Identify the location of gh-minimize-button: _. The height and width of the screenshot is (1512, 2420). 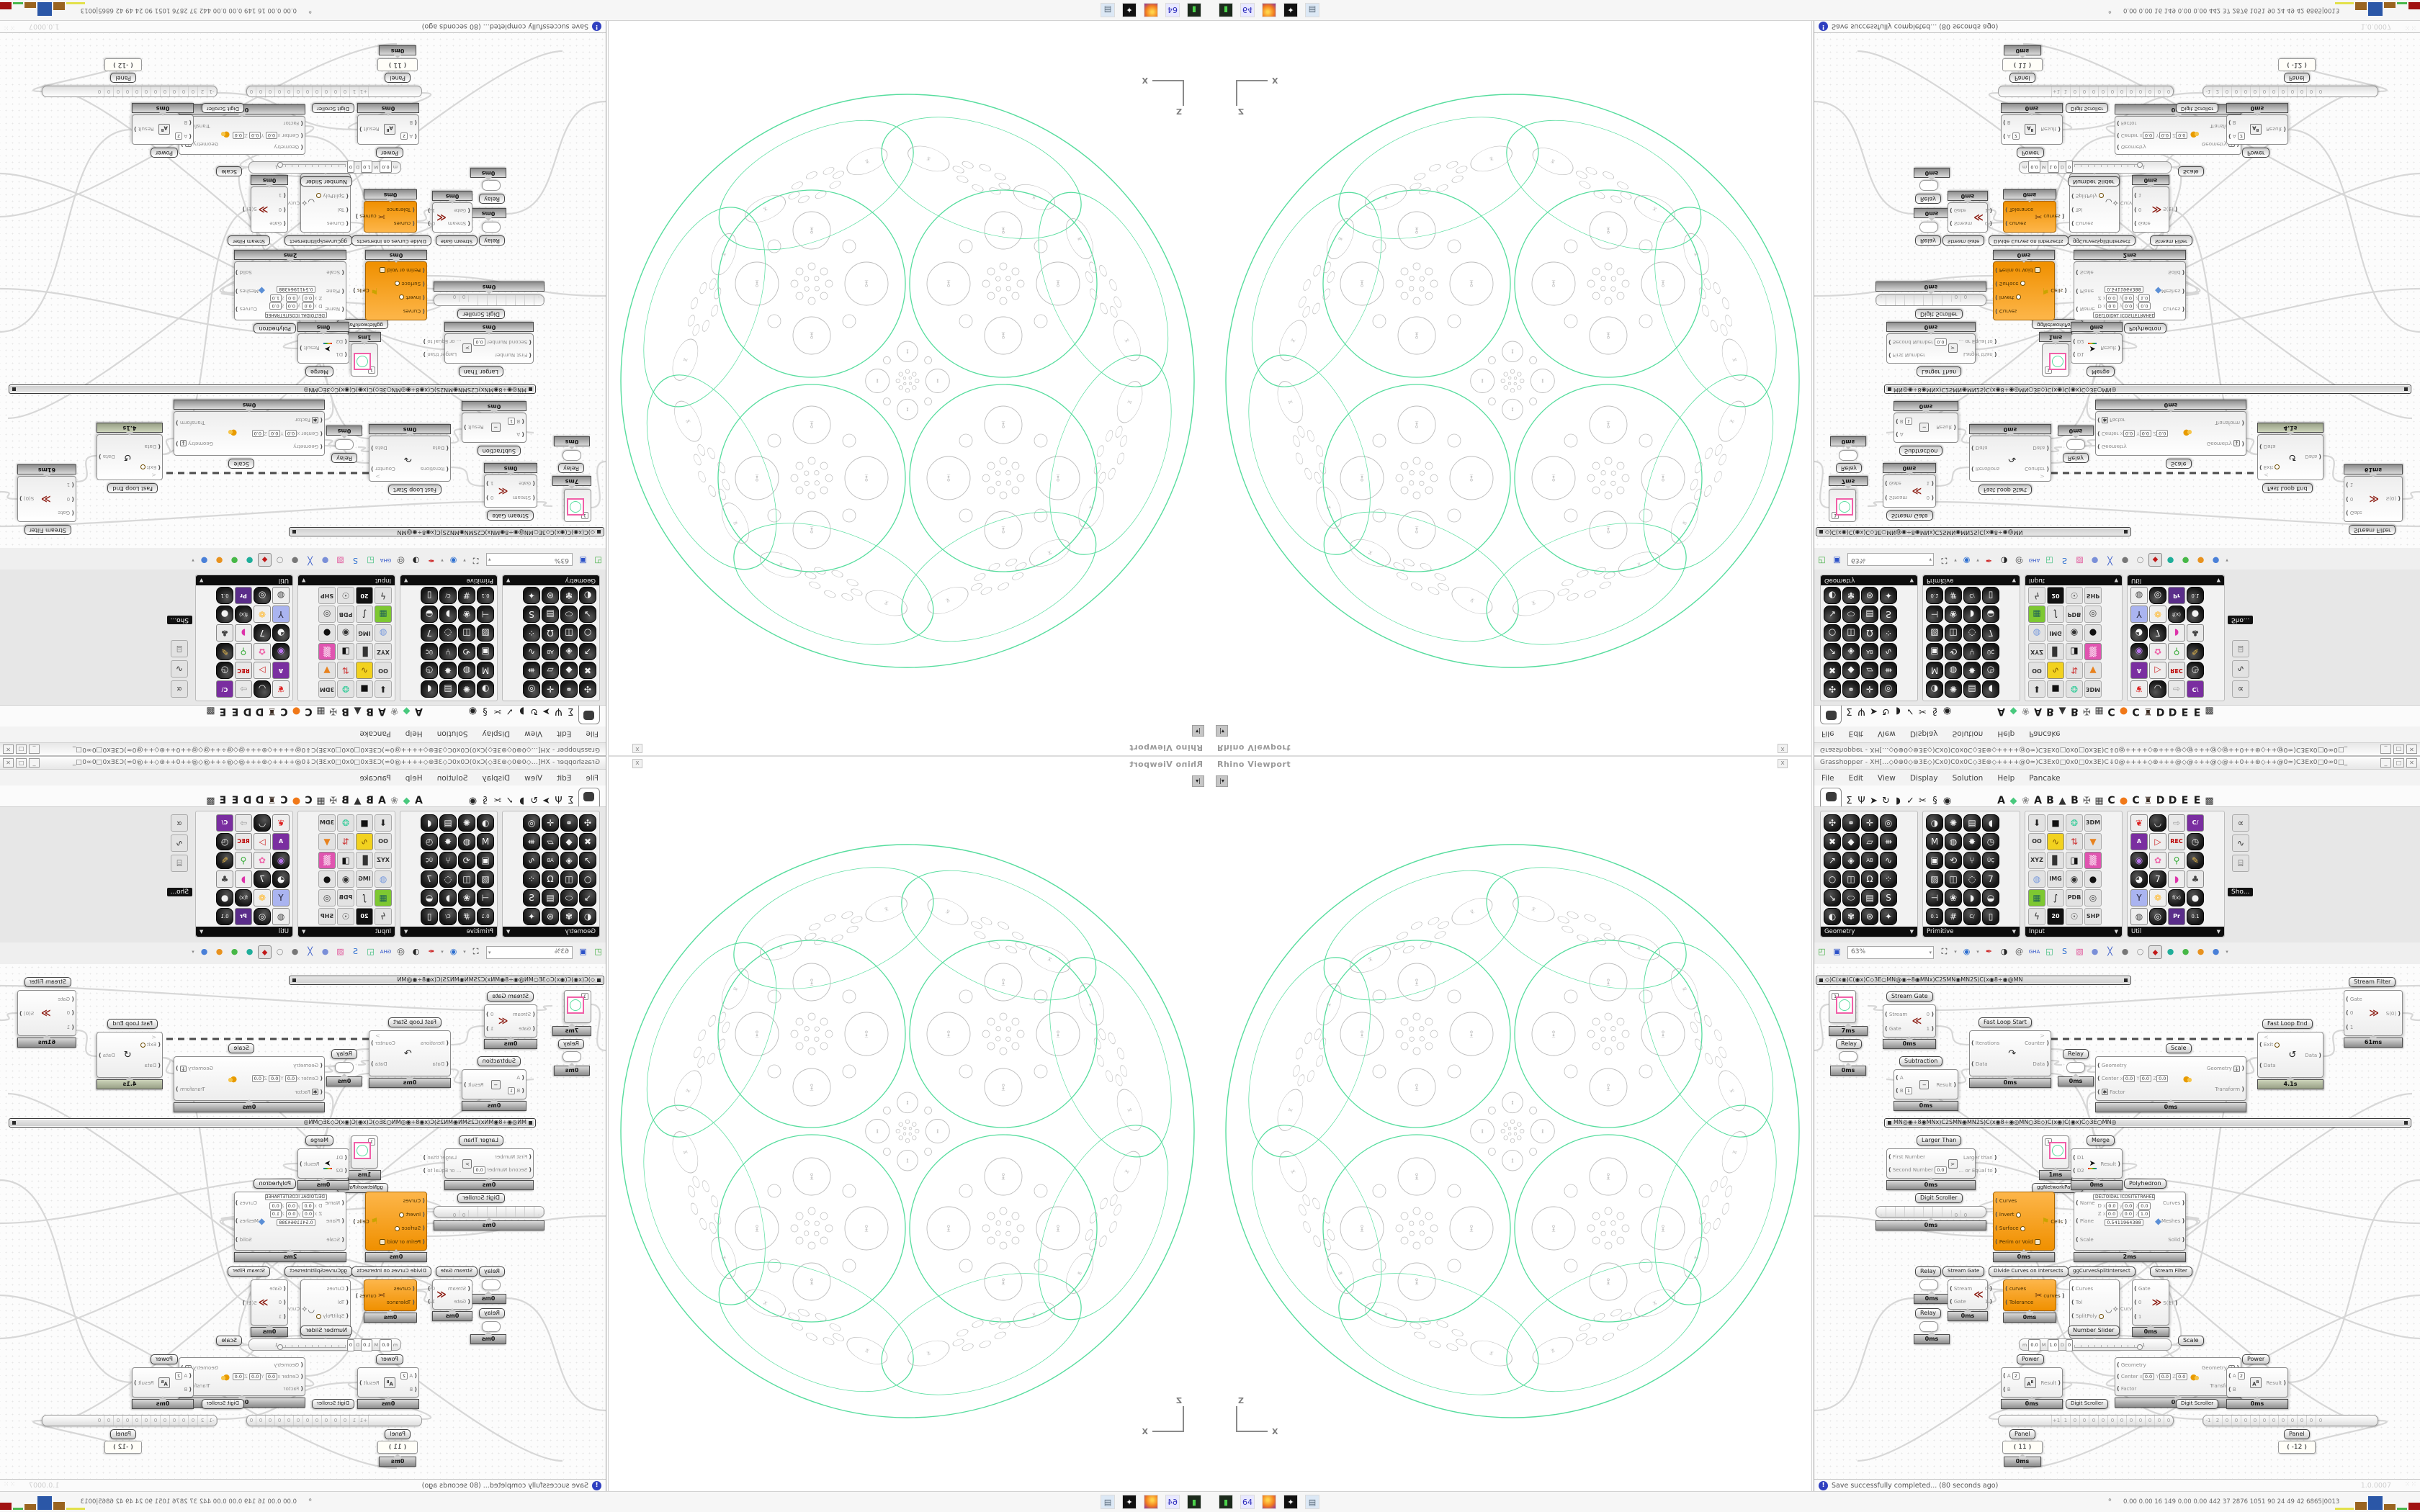
(34, 749).